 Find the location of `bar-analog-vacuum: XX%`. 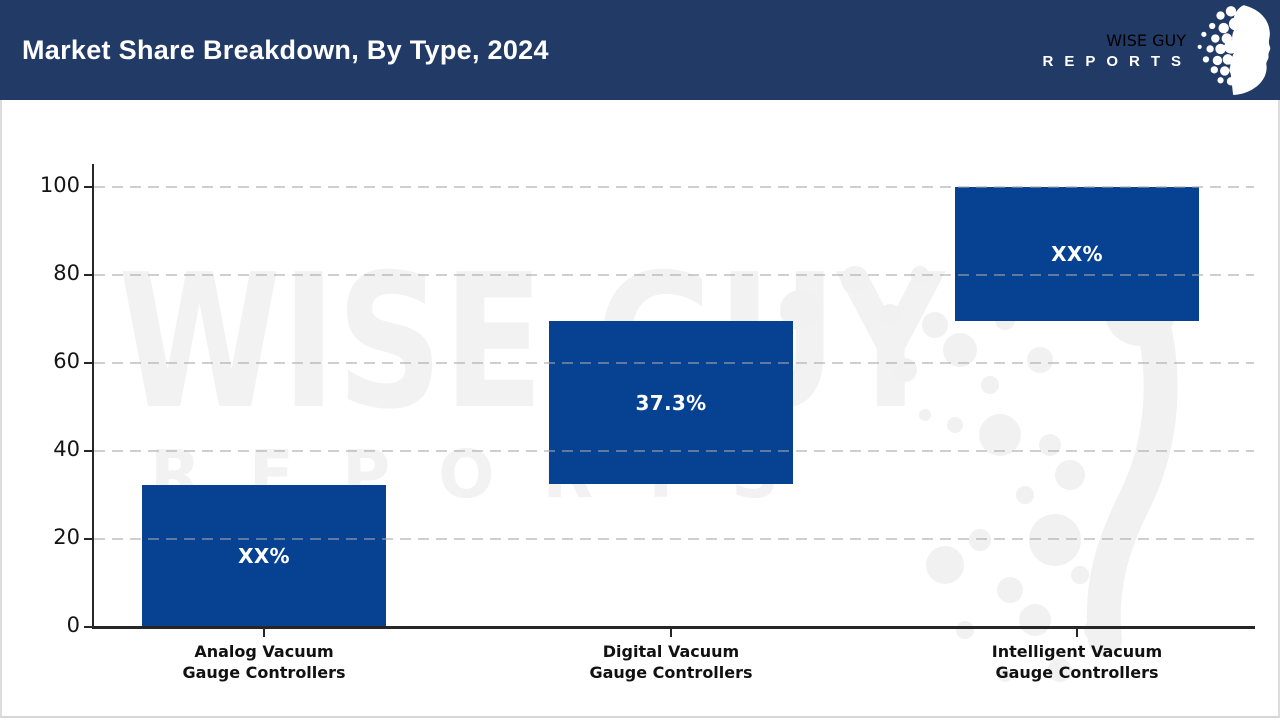

bar-analog-vacuum: XX% is located at coordinates (264, 555).